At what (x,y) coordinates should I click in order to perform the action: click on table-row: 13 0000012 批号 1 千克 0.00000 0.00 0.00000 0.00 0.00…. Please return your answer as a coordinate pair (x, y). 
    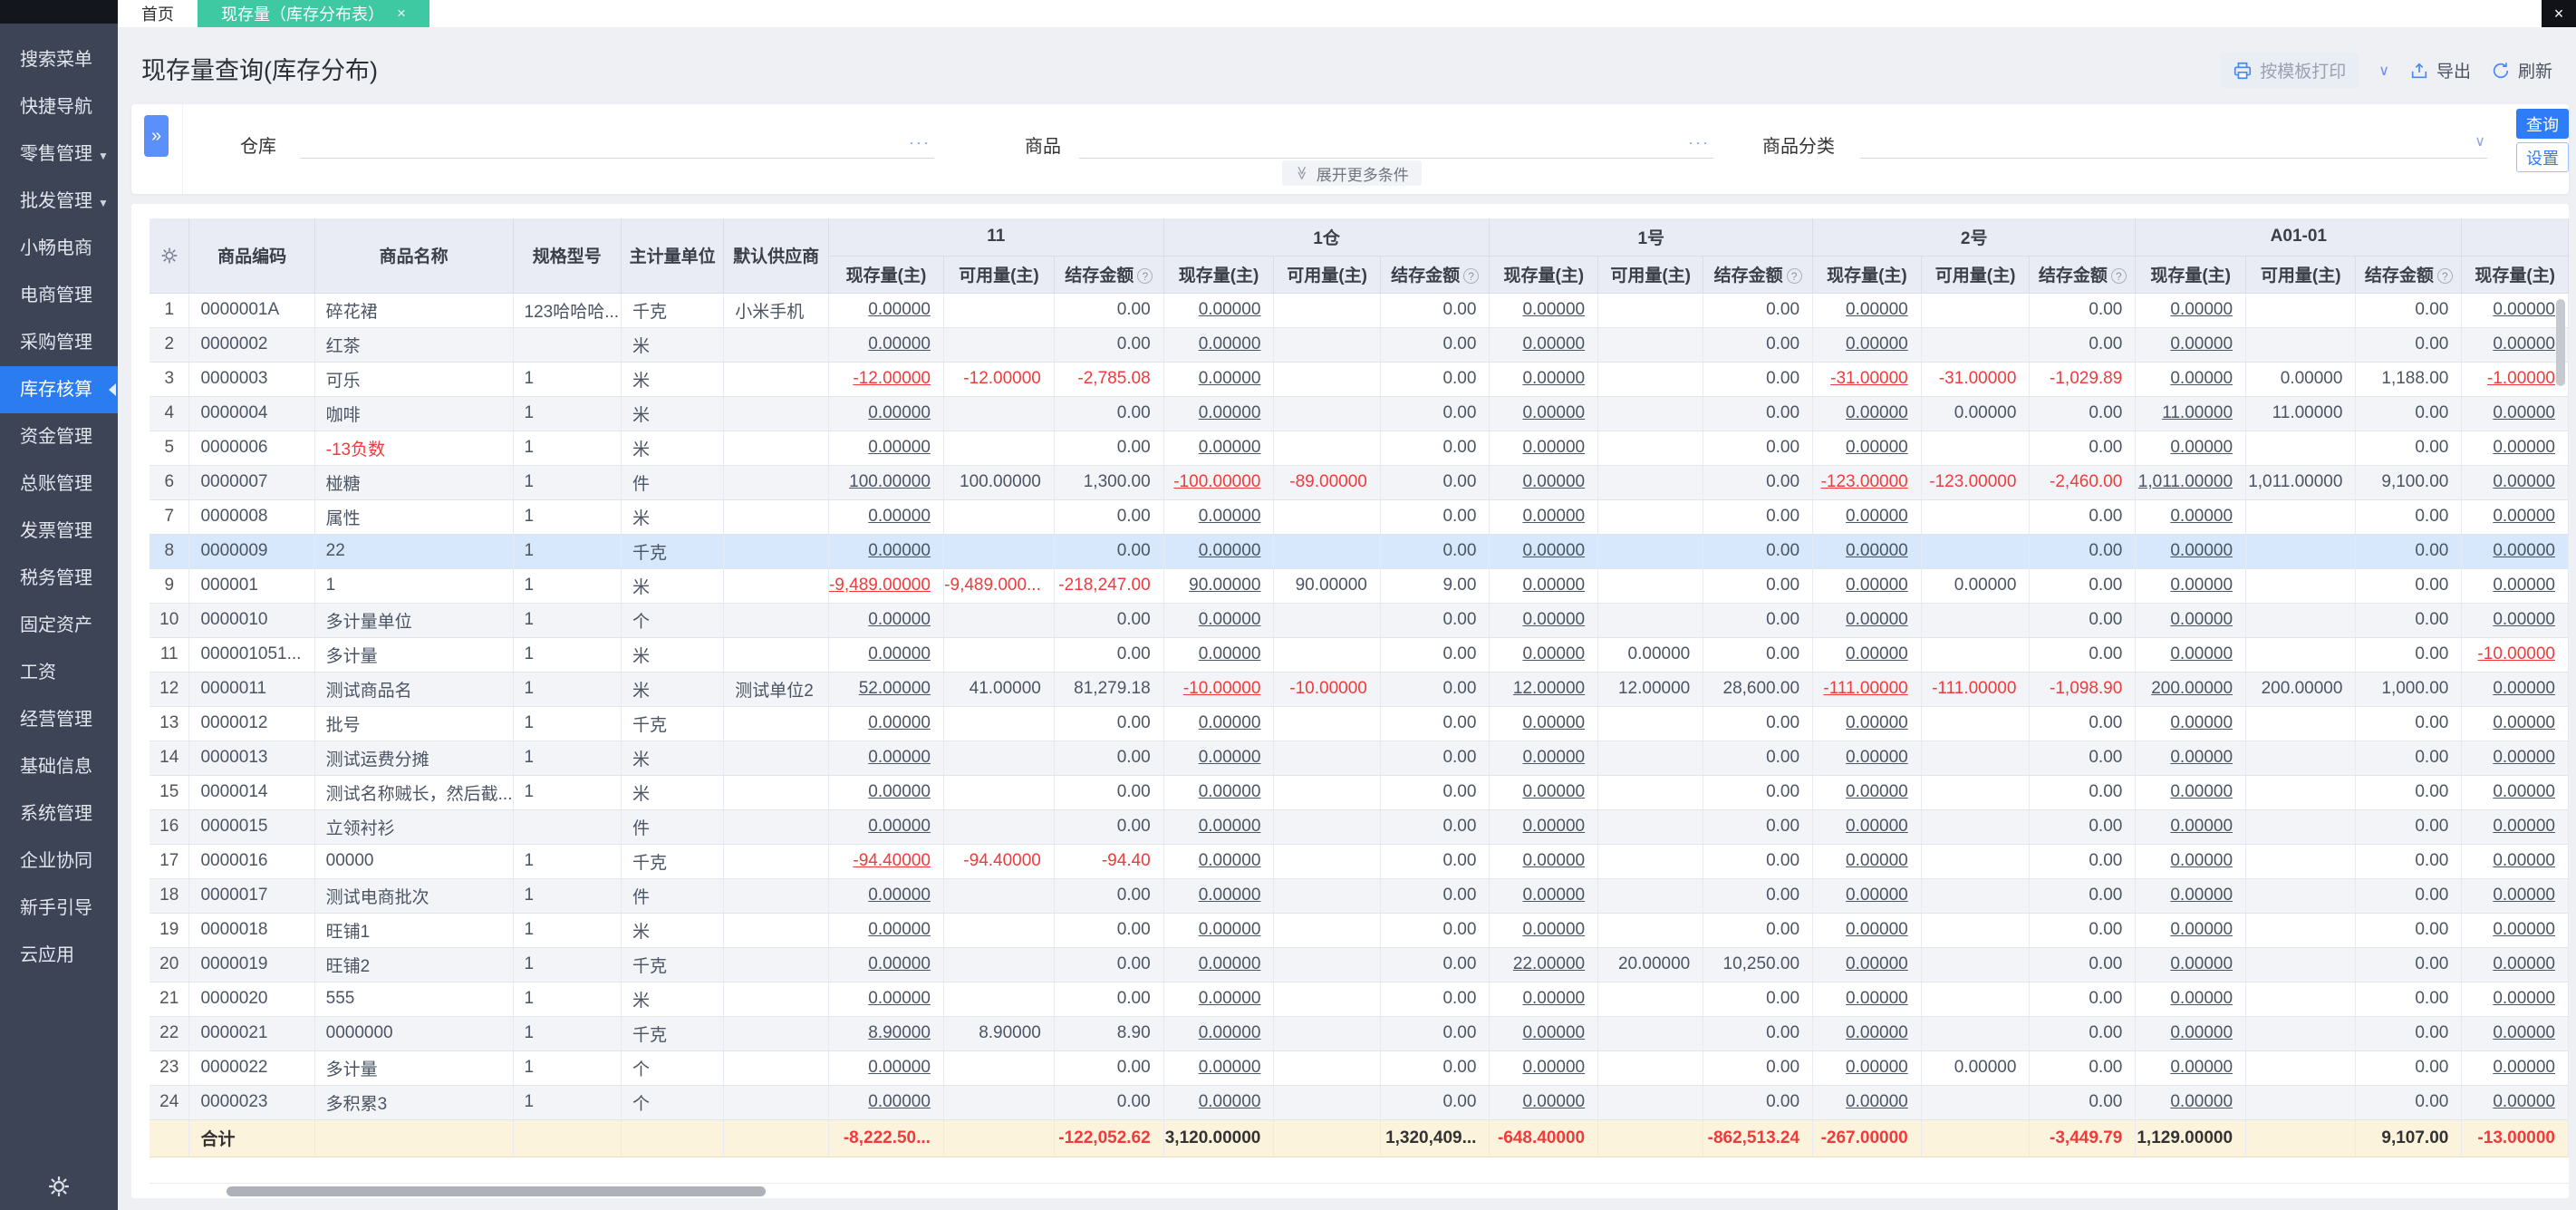
    Looking at the image, I should click on (1359, 723).